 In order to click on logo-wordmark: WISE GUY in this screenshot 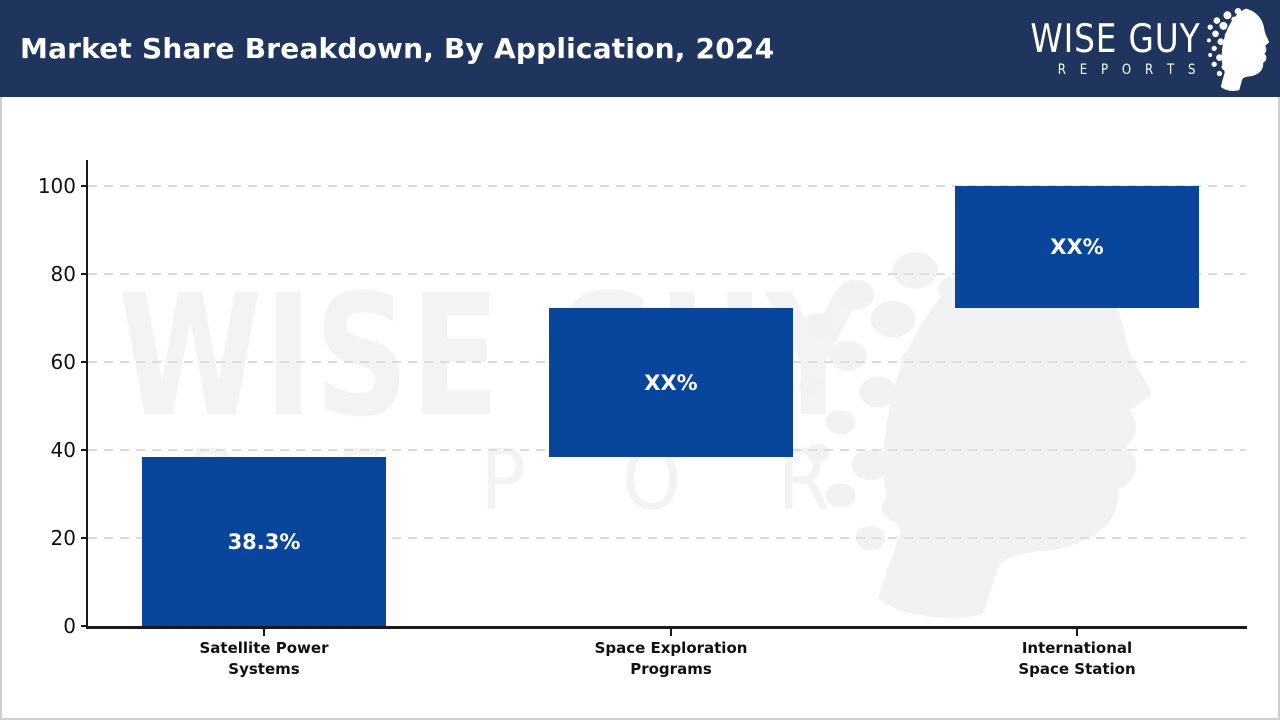, I will do `click(1114, 39)`.